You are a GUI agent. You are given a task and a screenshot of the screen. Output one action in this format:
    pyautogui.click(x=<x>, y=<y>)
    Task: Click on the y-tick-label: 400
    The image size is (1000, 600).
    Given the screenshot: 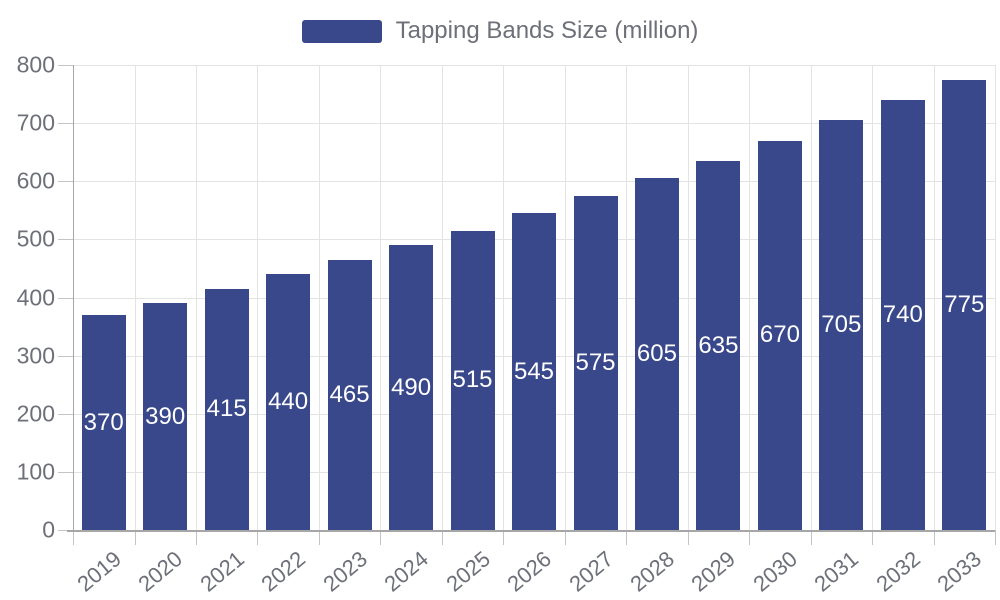 What is the action you would take?
    pyautogui.click(x=35, y=297)
    